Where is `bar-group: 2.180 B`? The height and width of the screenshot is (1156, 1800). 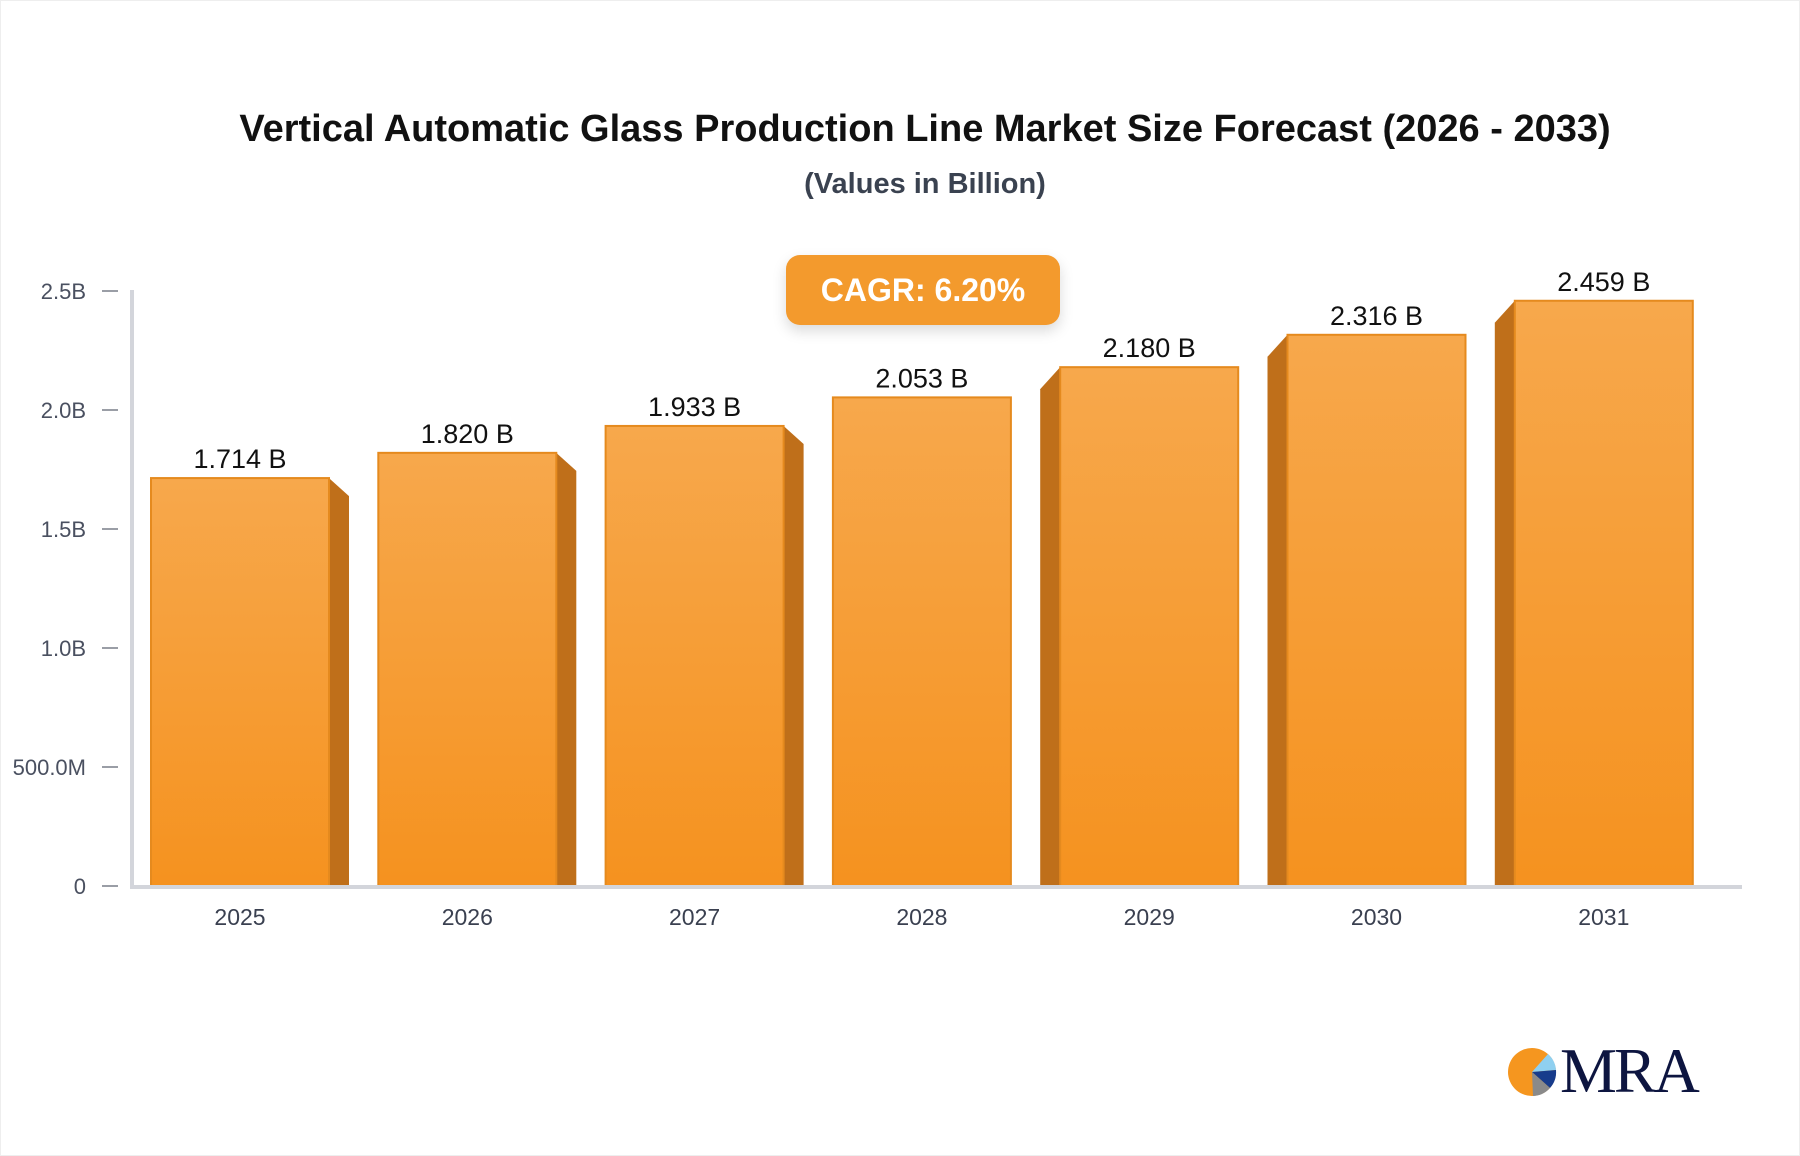 bar-group: 2.180 B is located at coordinates (1140, 610).